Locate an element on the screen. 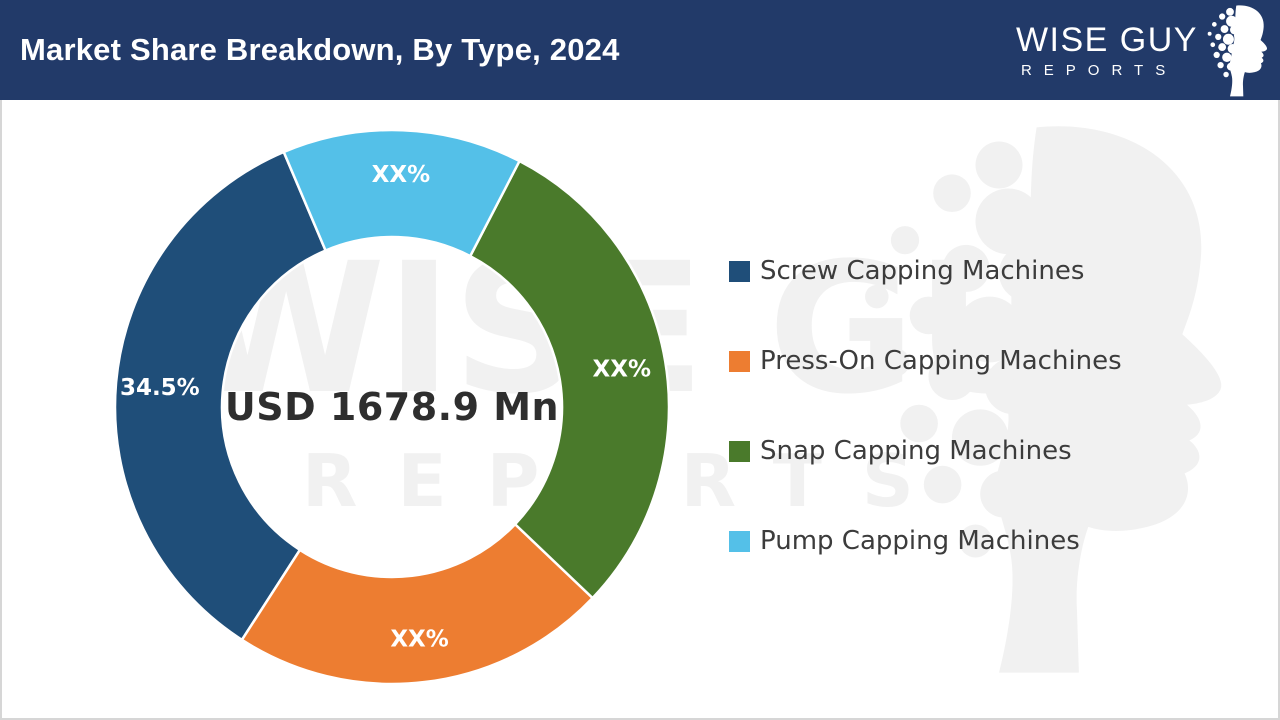 The height and width of the screenshot is (720, 1280). donut-center-label: USD 1678.9 Mn is located at coordinates (392, 407).